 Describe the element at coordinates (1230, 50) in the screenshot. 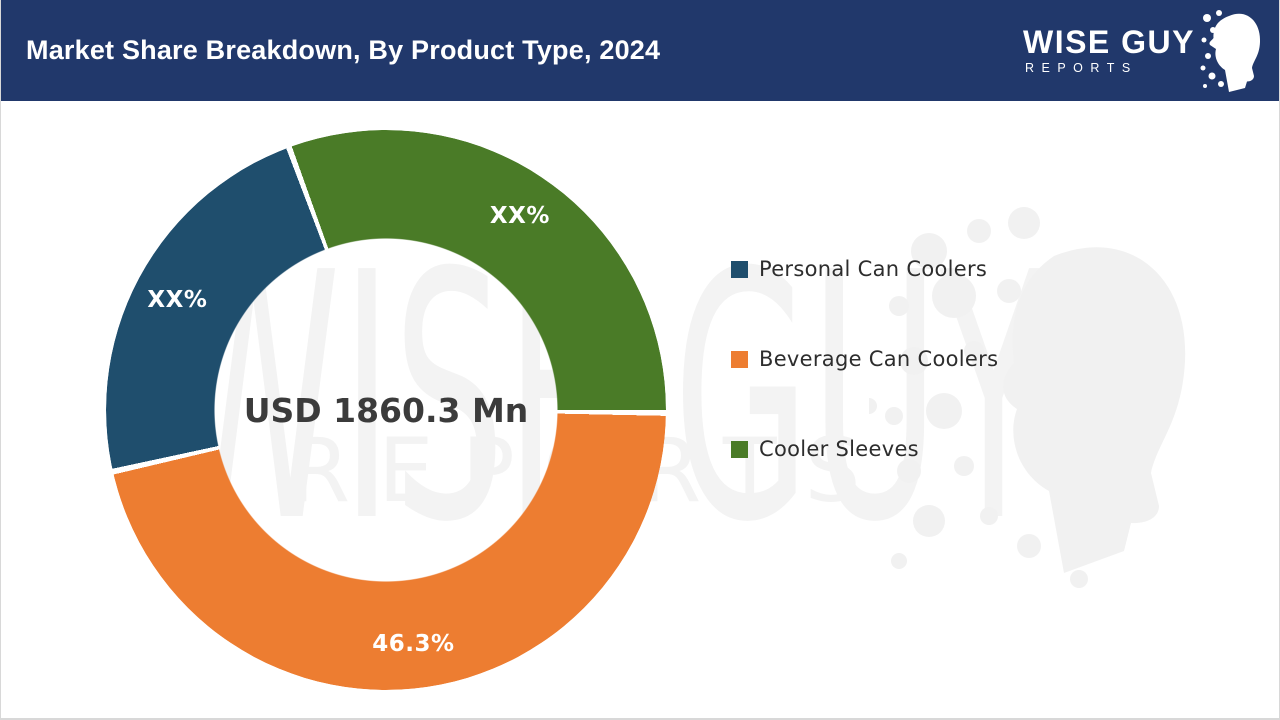

I see `logo-face-icon` at that location.